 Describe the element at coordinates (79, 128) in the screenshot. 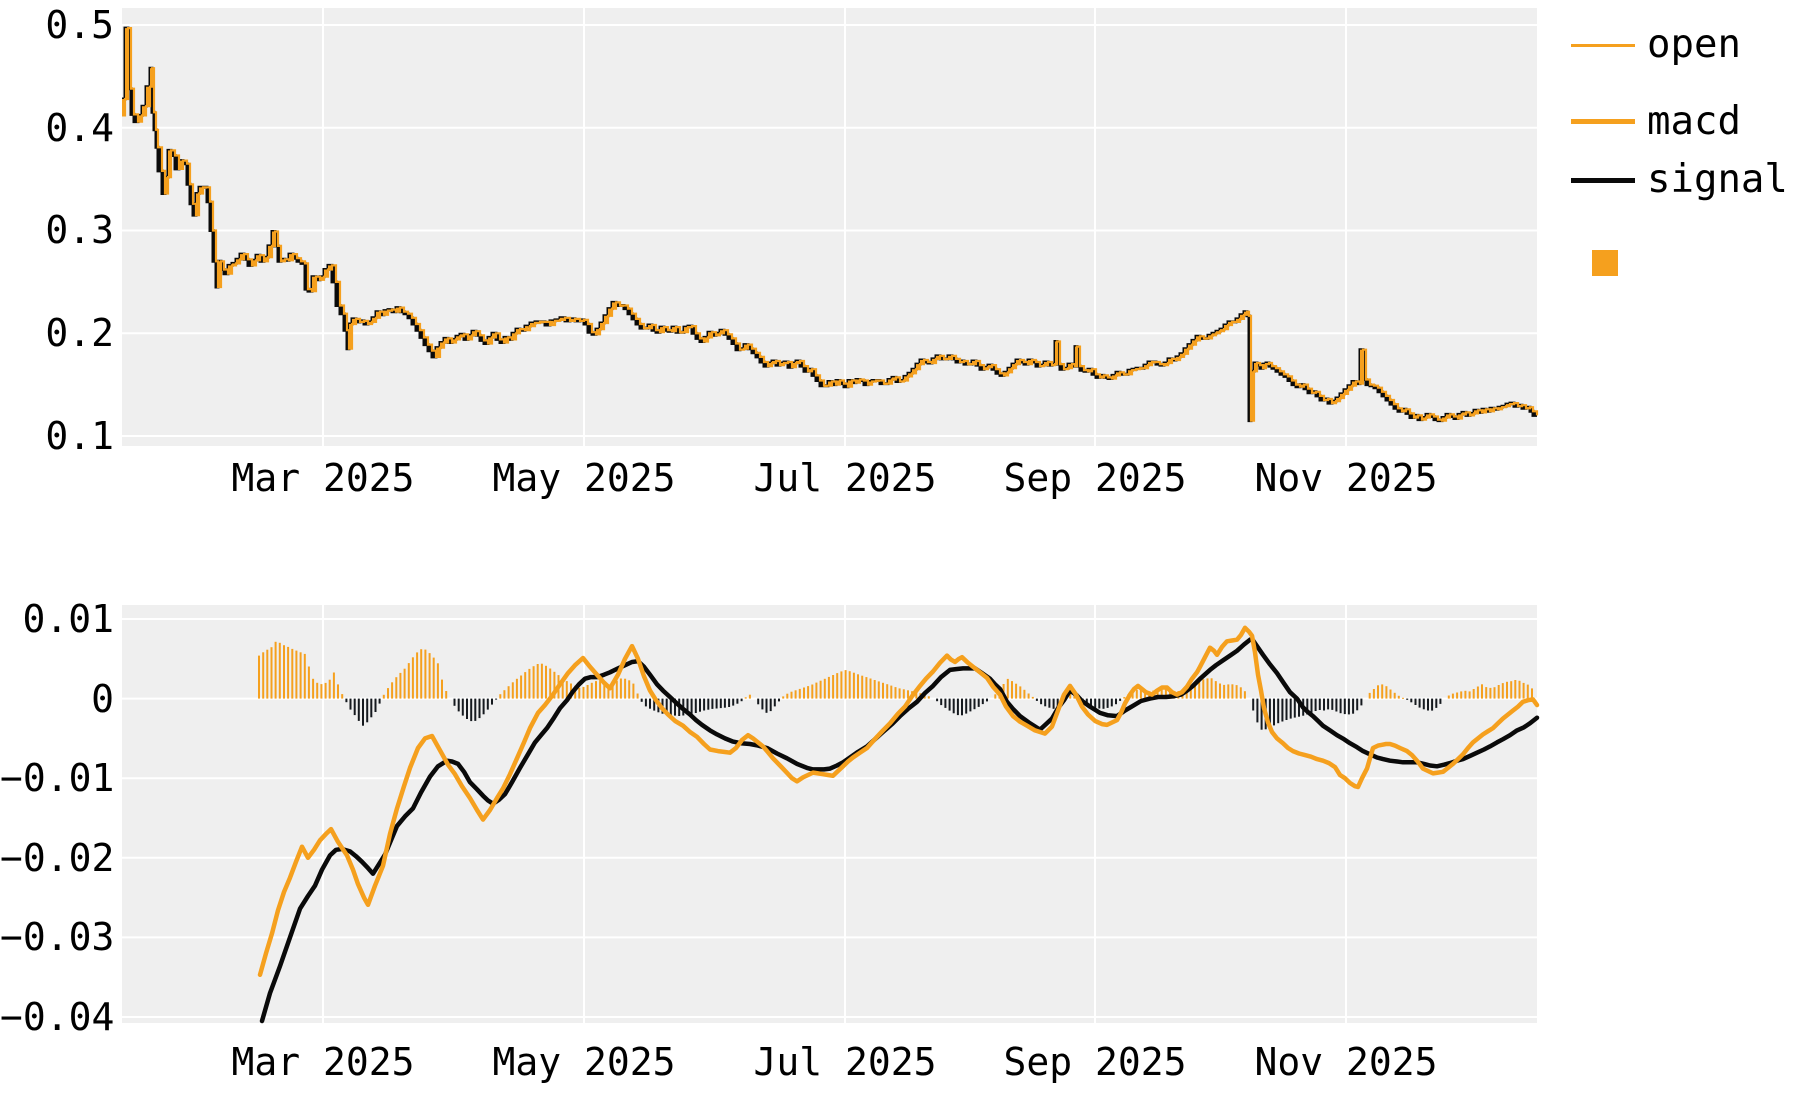

I see `top-y-tick-label: 0.4` at that location.